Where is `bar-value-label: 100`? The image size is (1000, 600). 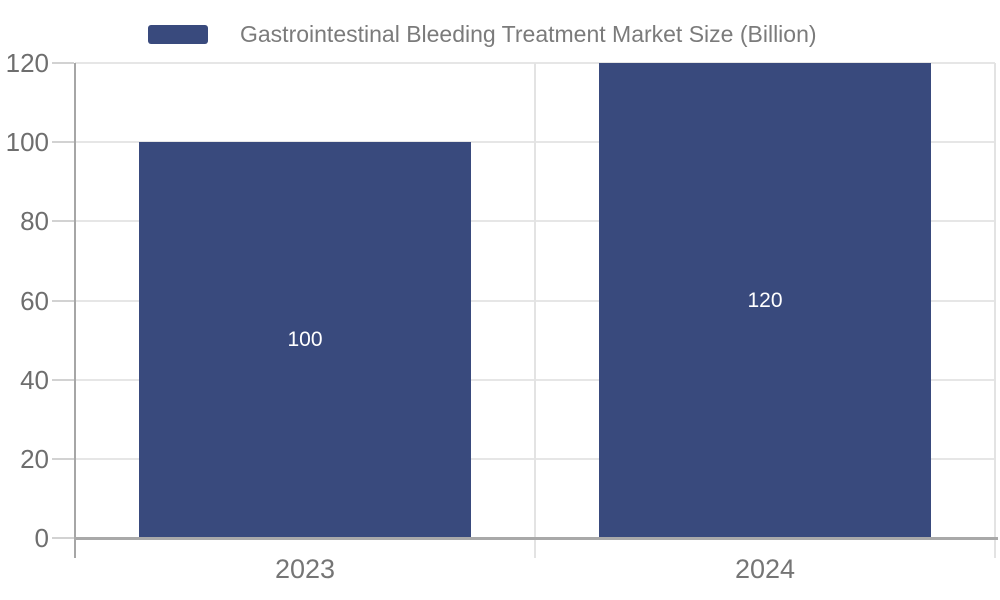 bar-value-label: 100 is located at coordinates (305, 340).